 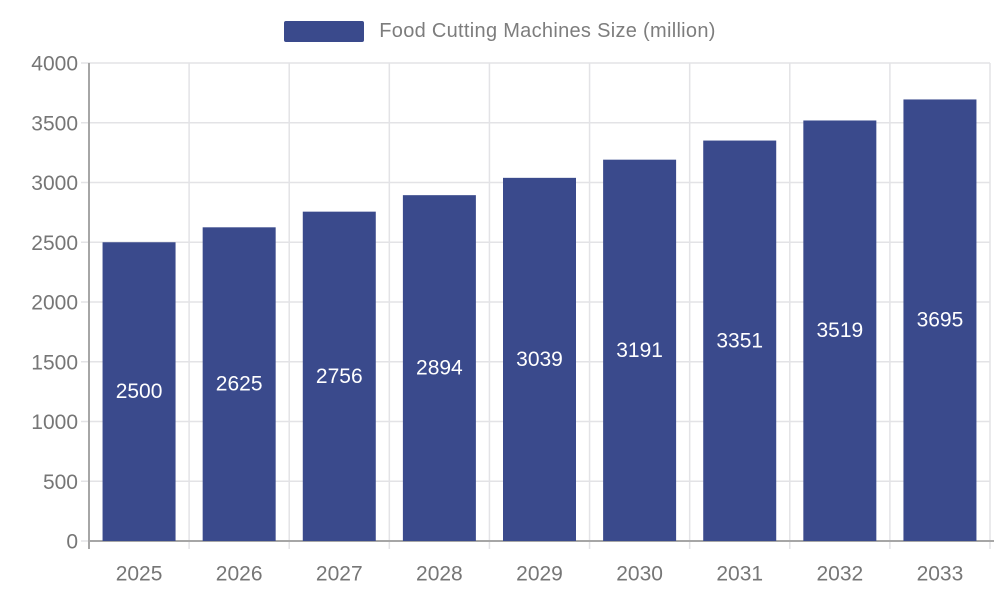 I want to click on bar-value-label: 3519, so click(x=839, y=330).